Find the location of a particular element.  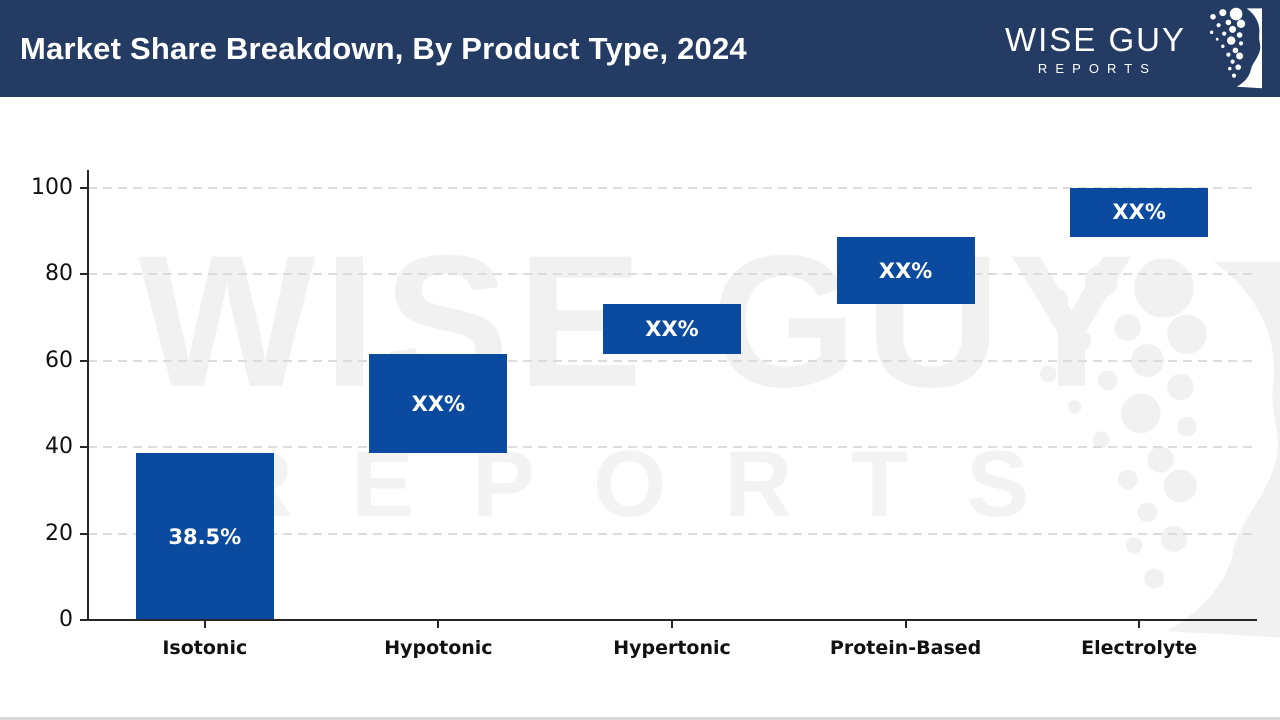

x-axis-category-label: Hypotonic is located at coordinates (438, 648).